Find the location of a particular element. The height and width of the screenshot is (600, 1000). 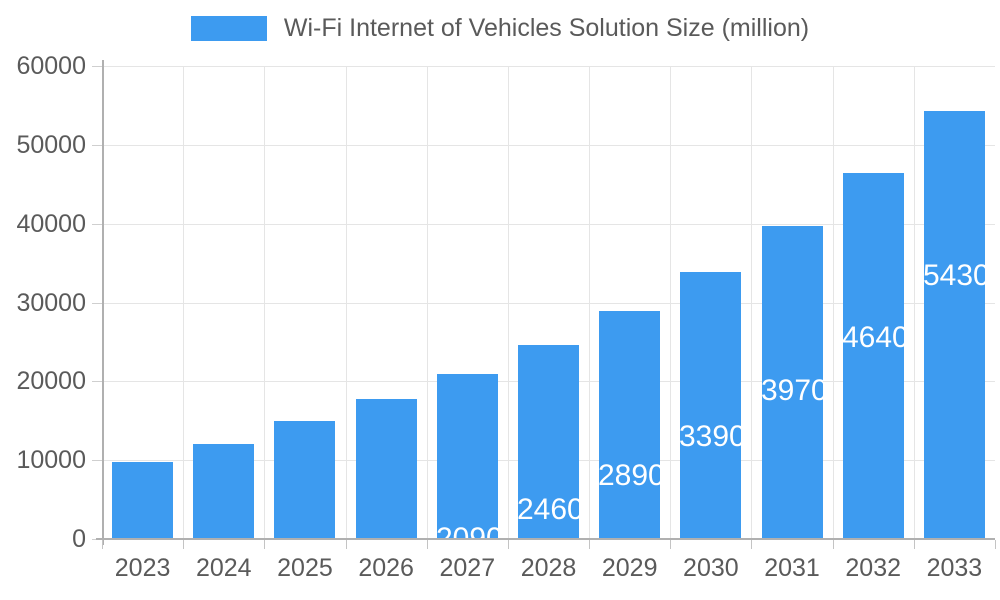

x-axis-tick-label: 2033 is located at coordinates (954, 568).